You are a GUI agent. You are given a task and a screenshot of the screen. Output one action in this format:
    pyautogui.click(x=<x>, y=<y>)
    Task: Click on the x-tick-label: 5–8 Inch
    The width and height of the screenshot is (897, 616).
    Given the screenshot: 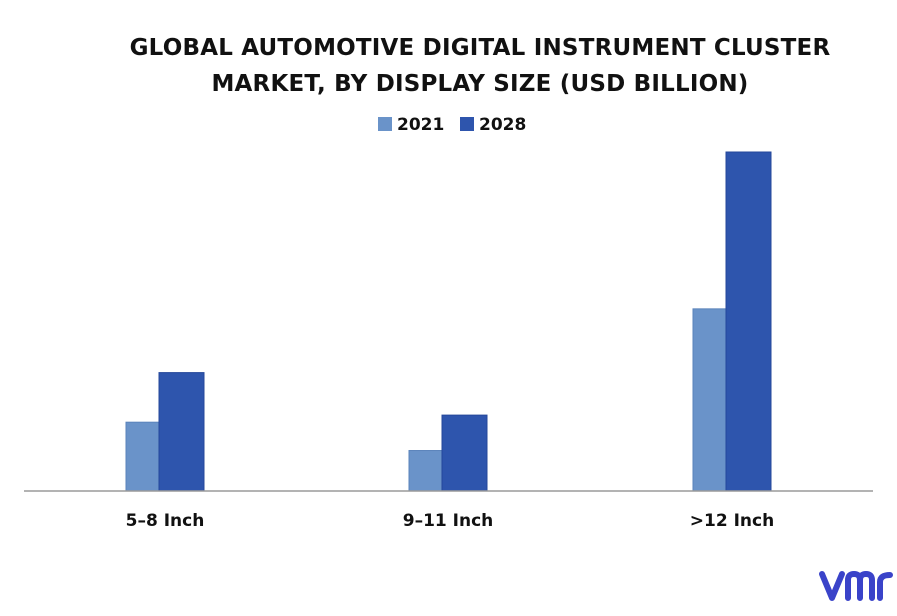 What is the action you would take?
    pyautogui.click(x=165, y=521)
    